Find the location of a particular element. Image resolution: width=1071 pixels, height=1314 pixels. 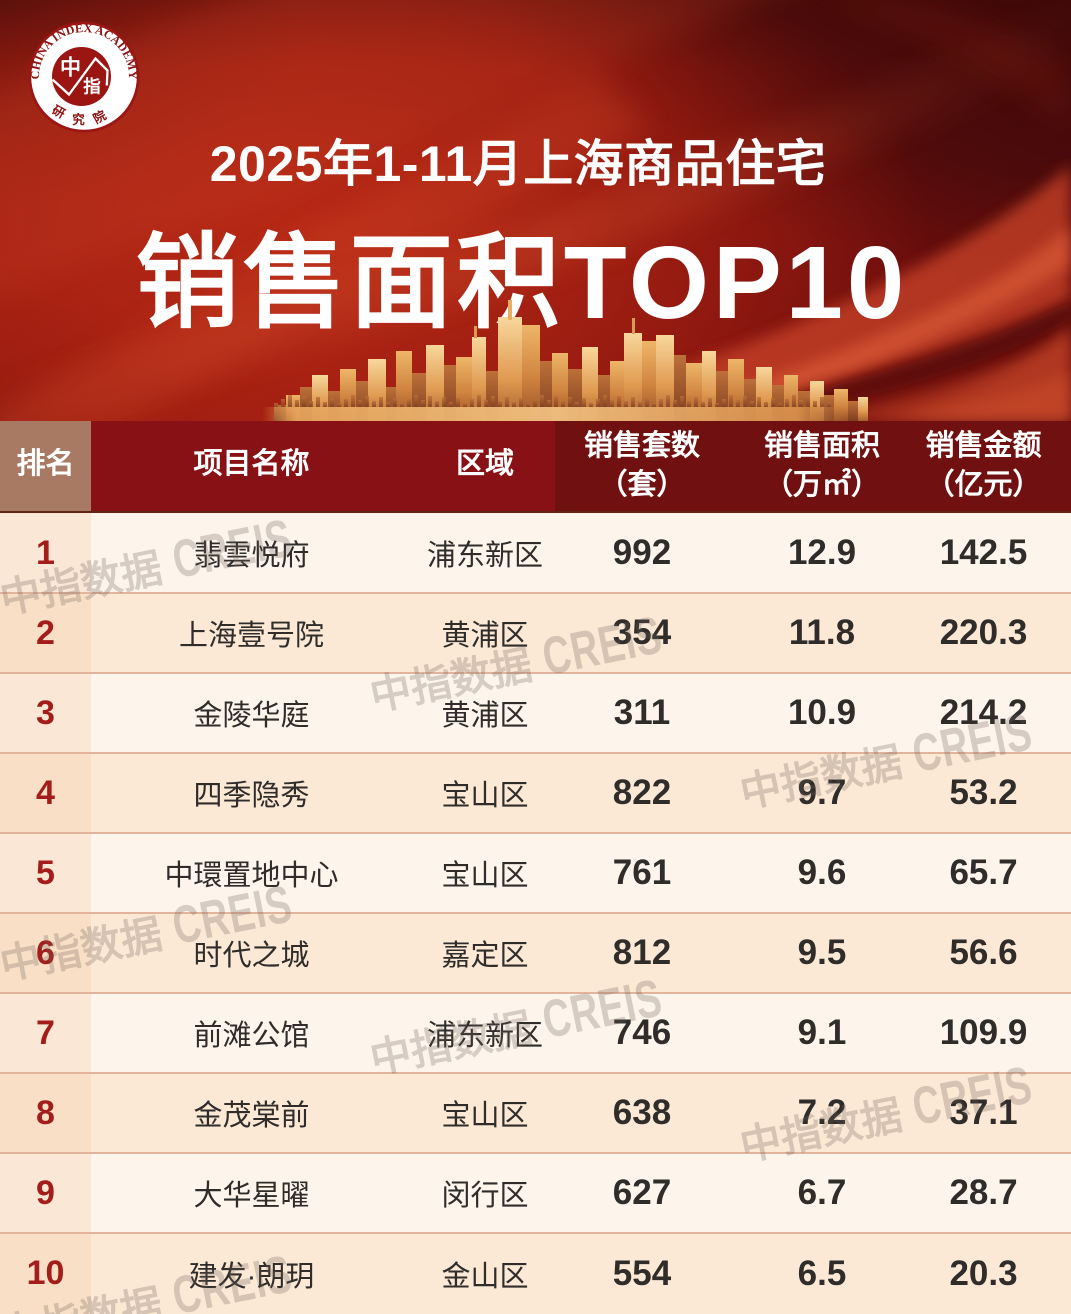

svg-text: 指 is located at coordinates (92, 87).